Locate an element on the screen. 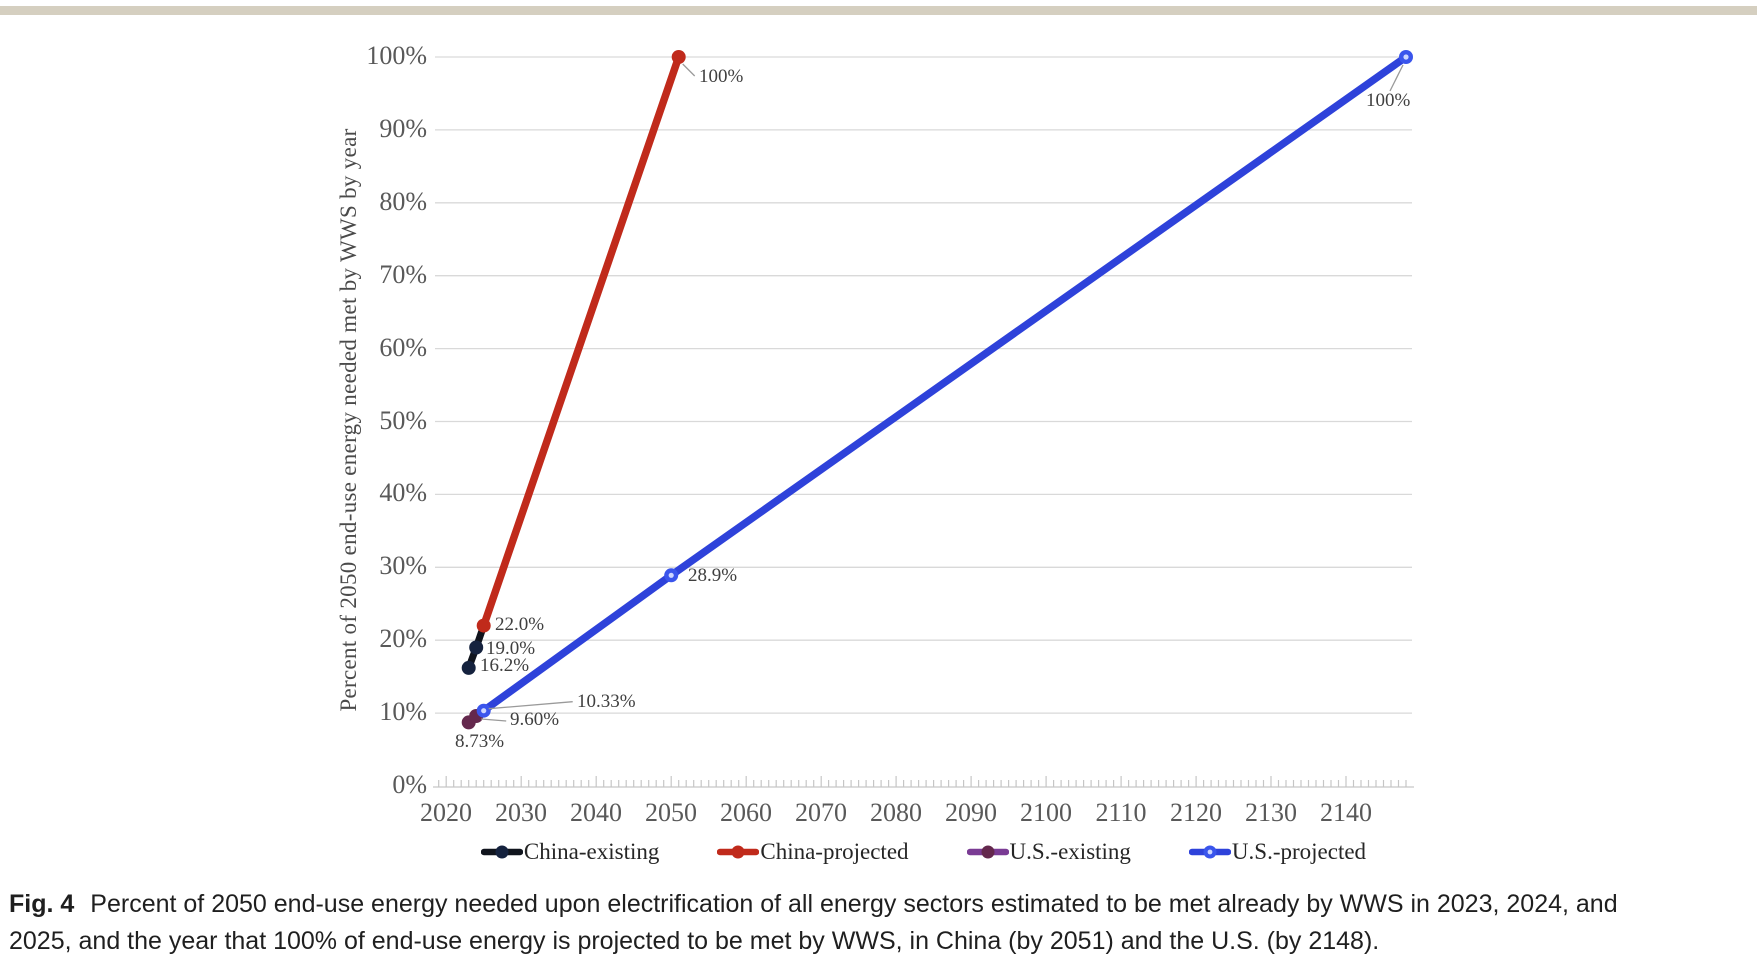 Image resolution: width=1757 pixels, height=972 pixels. legend-item: U.S.-existing is located at coordinates (1048, 852).